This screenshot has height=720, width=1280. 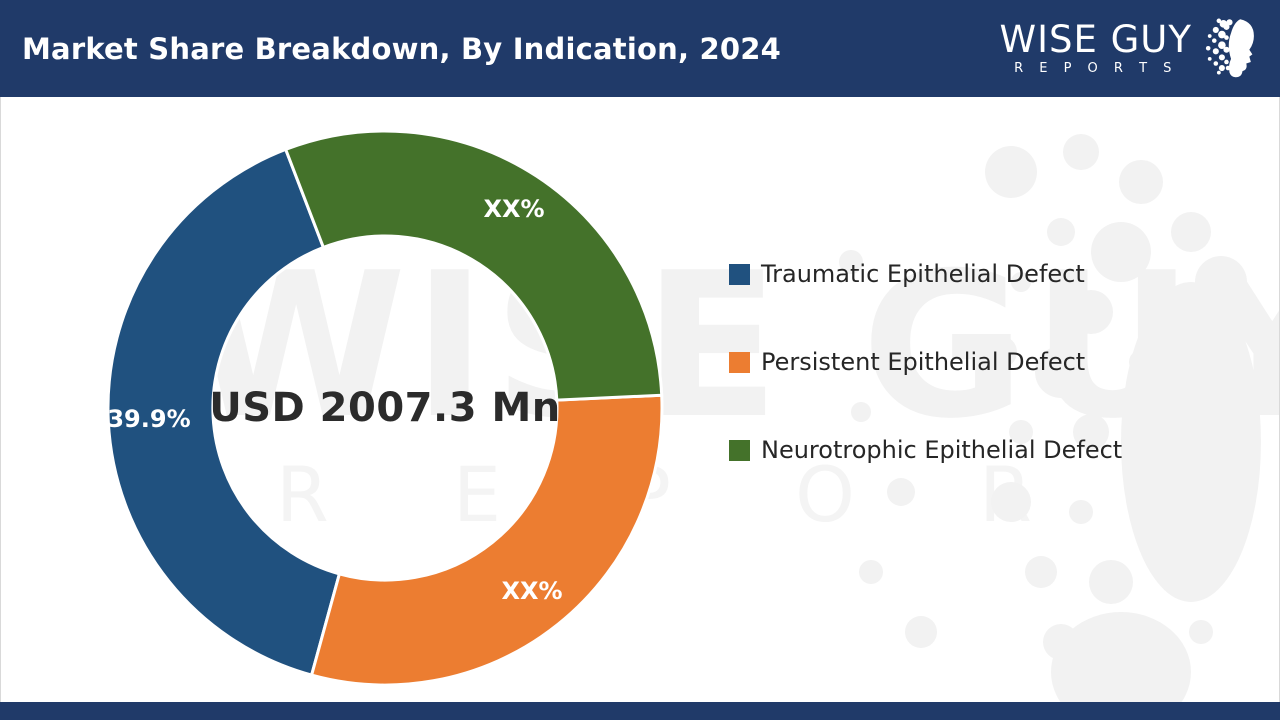 I want to click on footer-bar, so click(x=640, y=711).